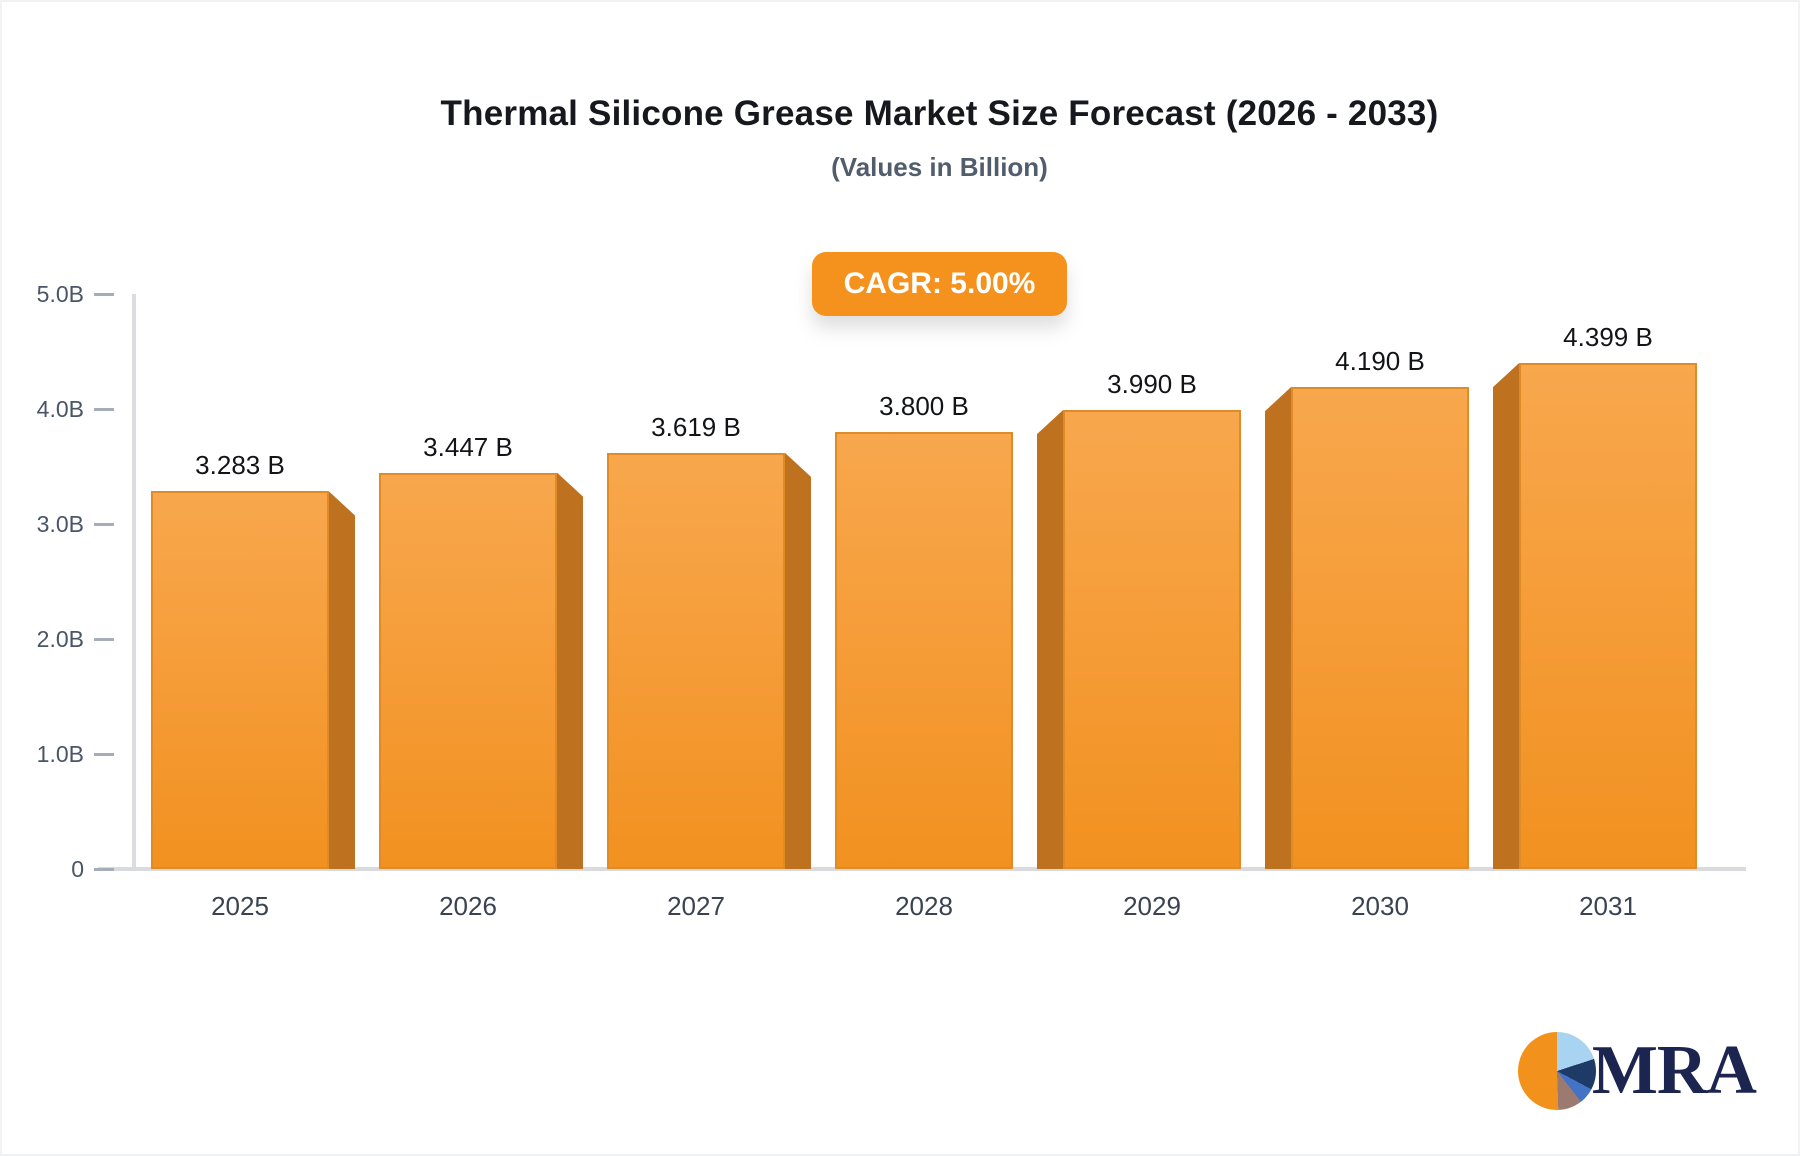  I want to click on x-category-label: 2026, so click(468, 906).